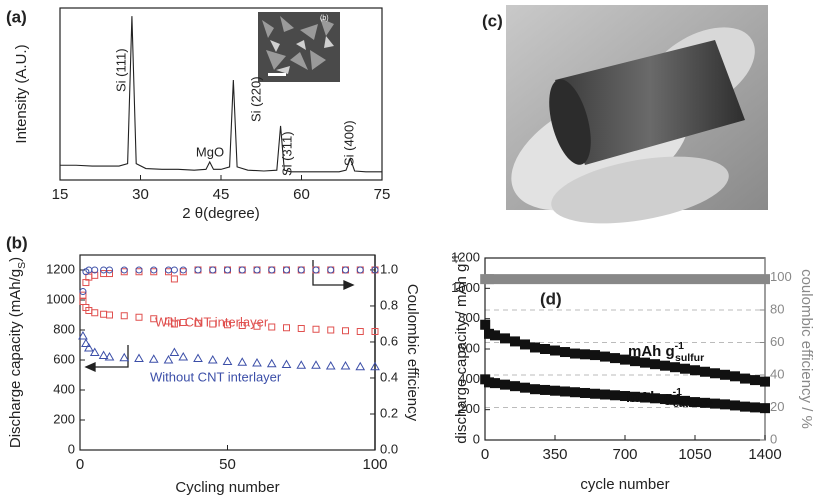  What do you see at coordinates (17, 352) in the screenshot?
I see `y-axis-label: Discharge capacity (mAh/gS)` at bounding box center [17, 352].